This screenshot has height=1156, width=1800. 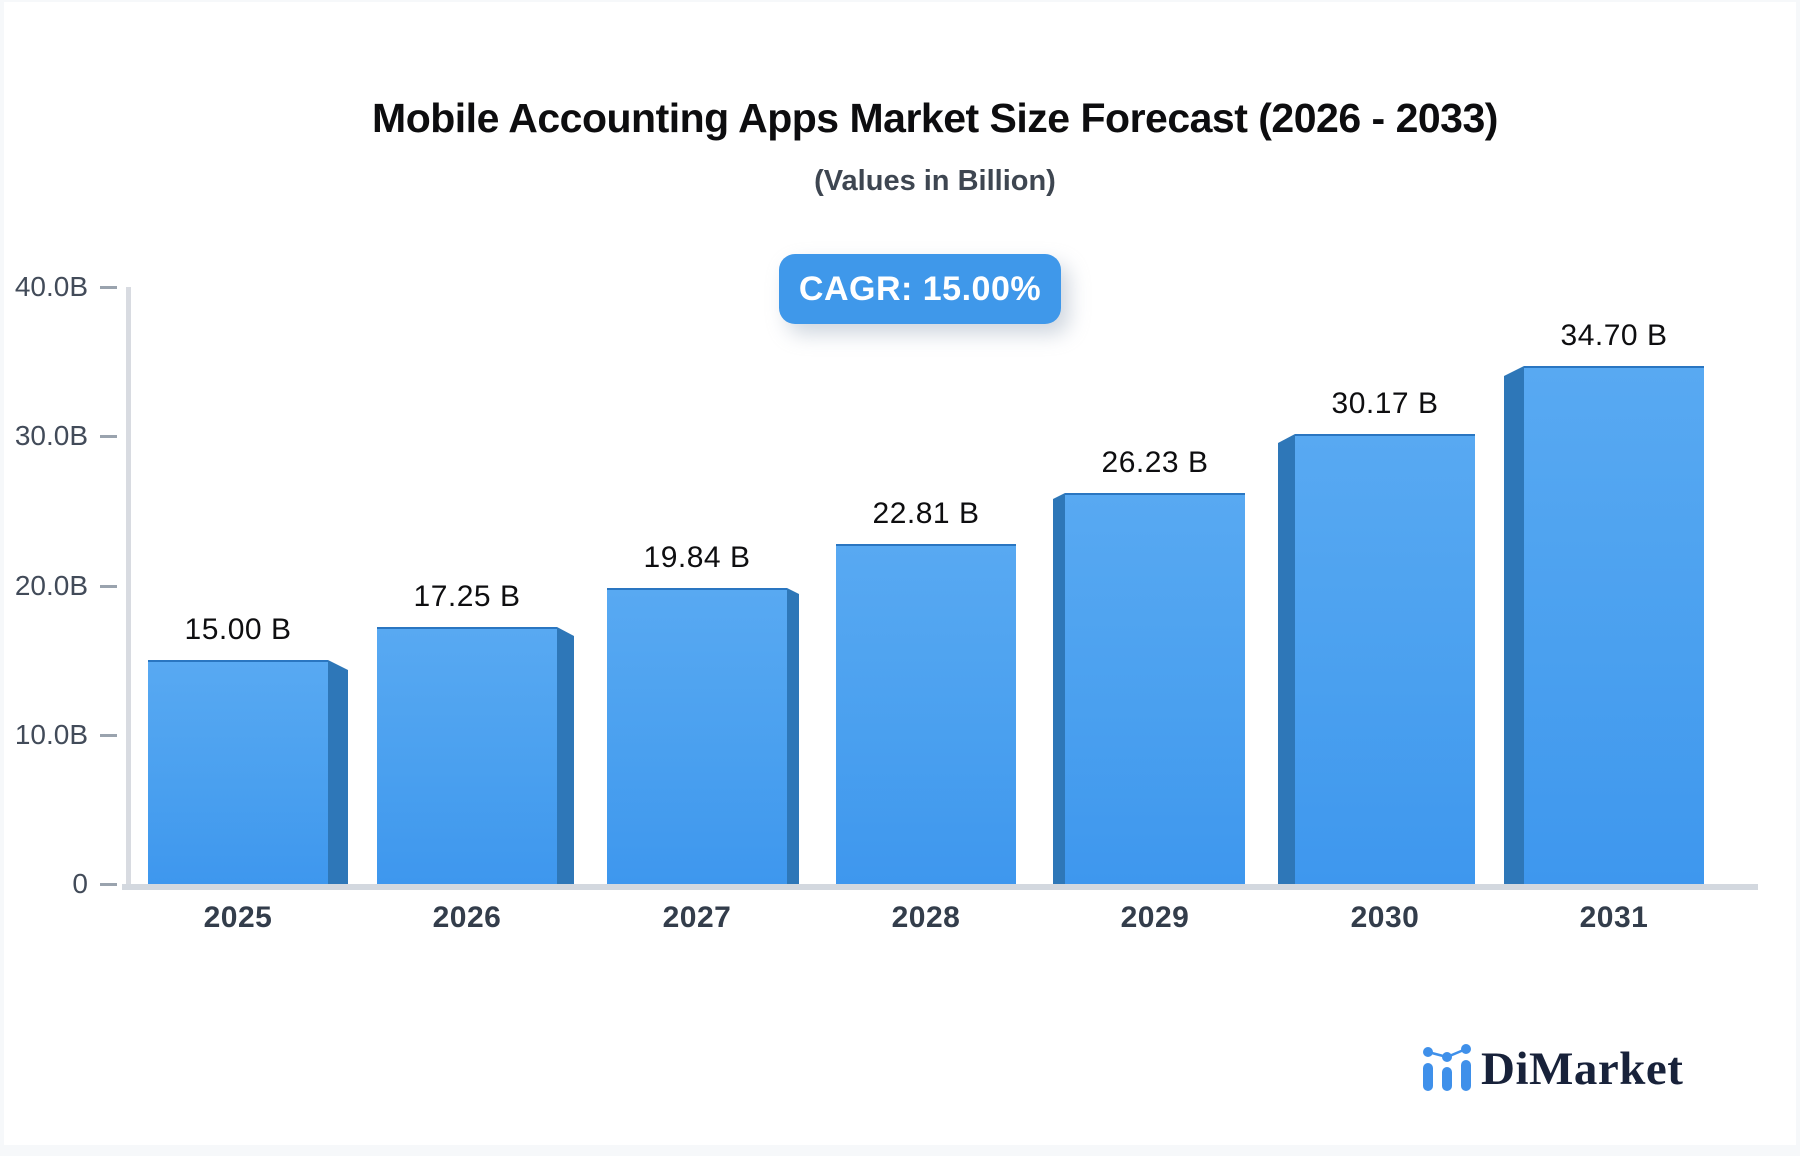 What do you see at coordinates (935, 181) in the screenshot?
I see `chart-subtitle: (Values in Billion)` at bounding box center [935, 181].